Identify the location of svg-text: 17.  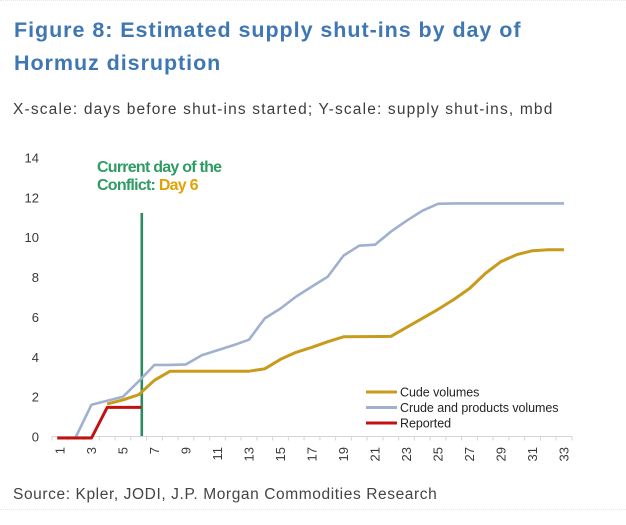
(312, 454).